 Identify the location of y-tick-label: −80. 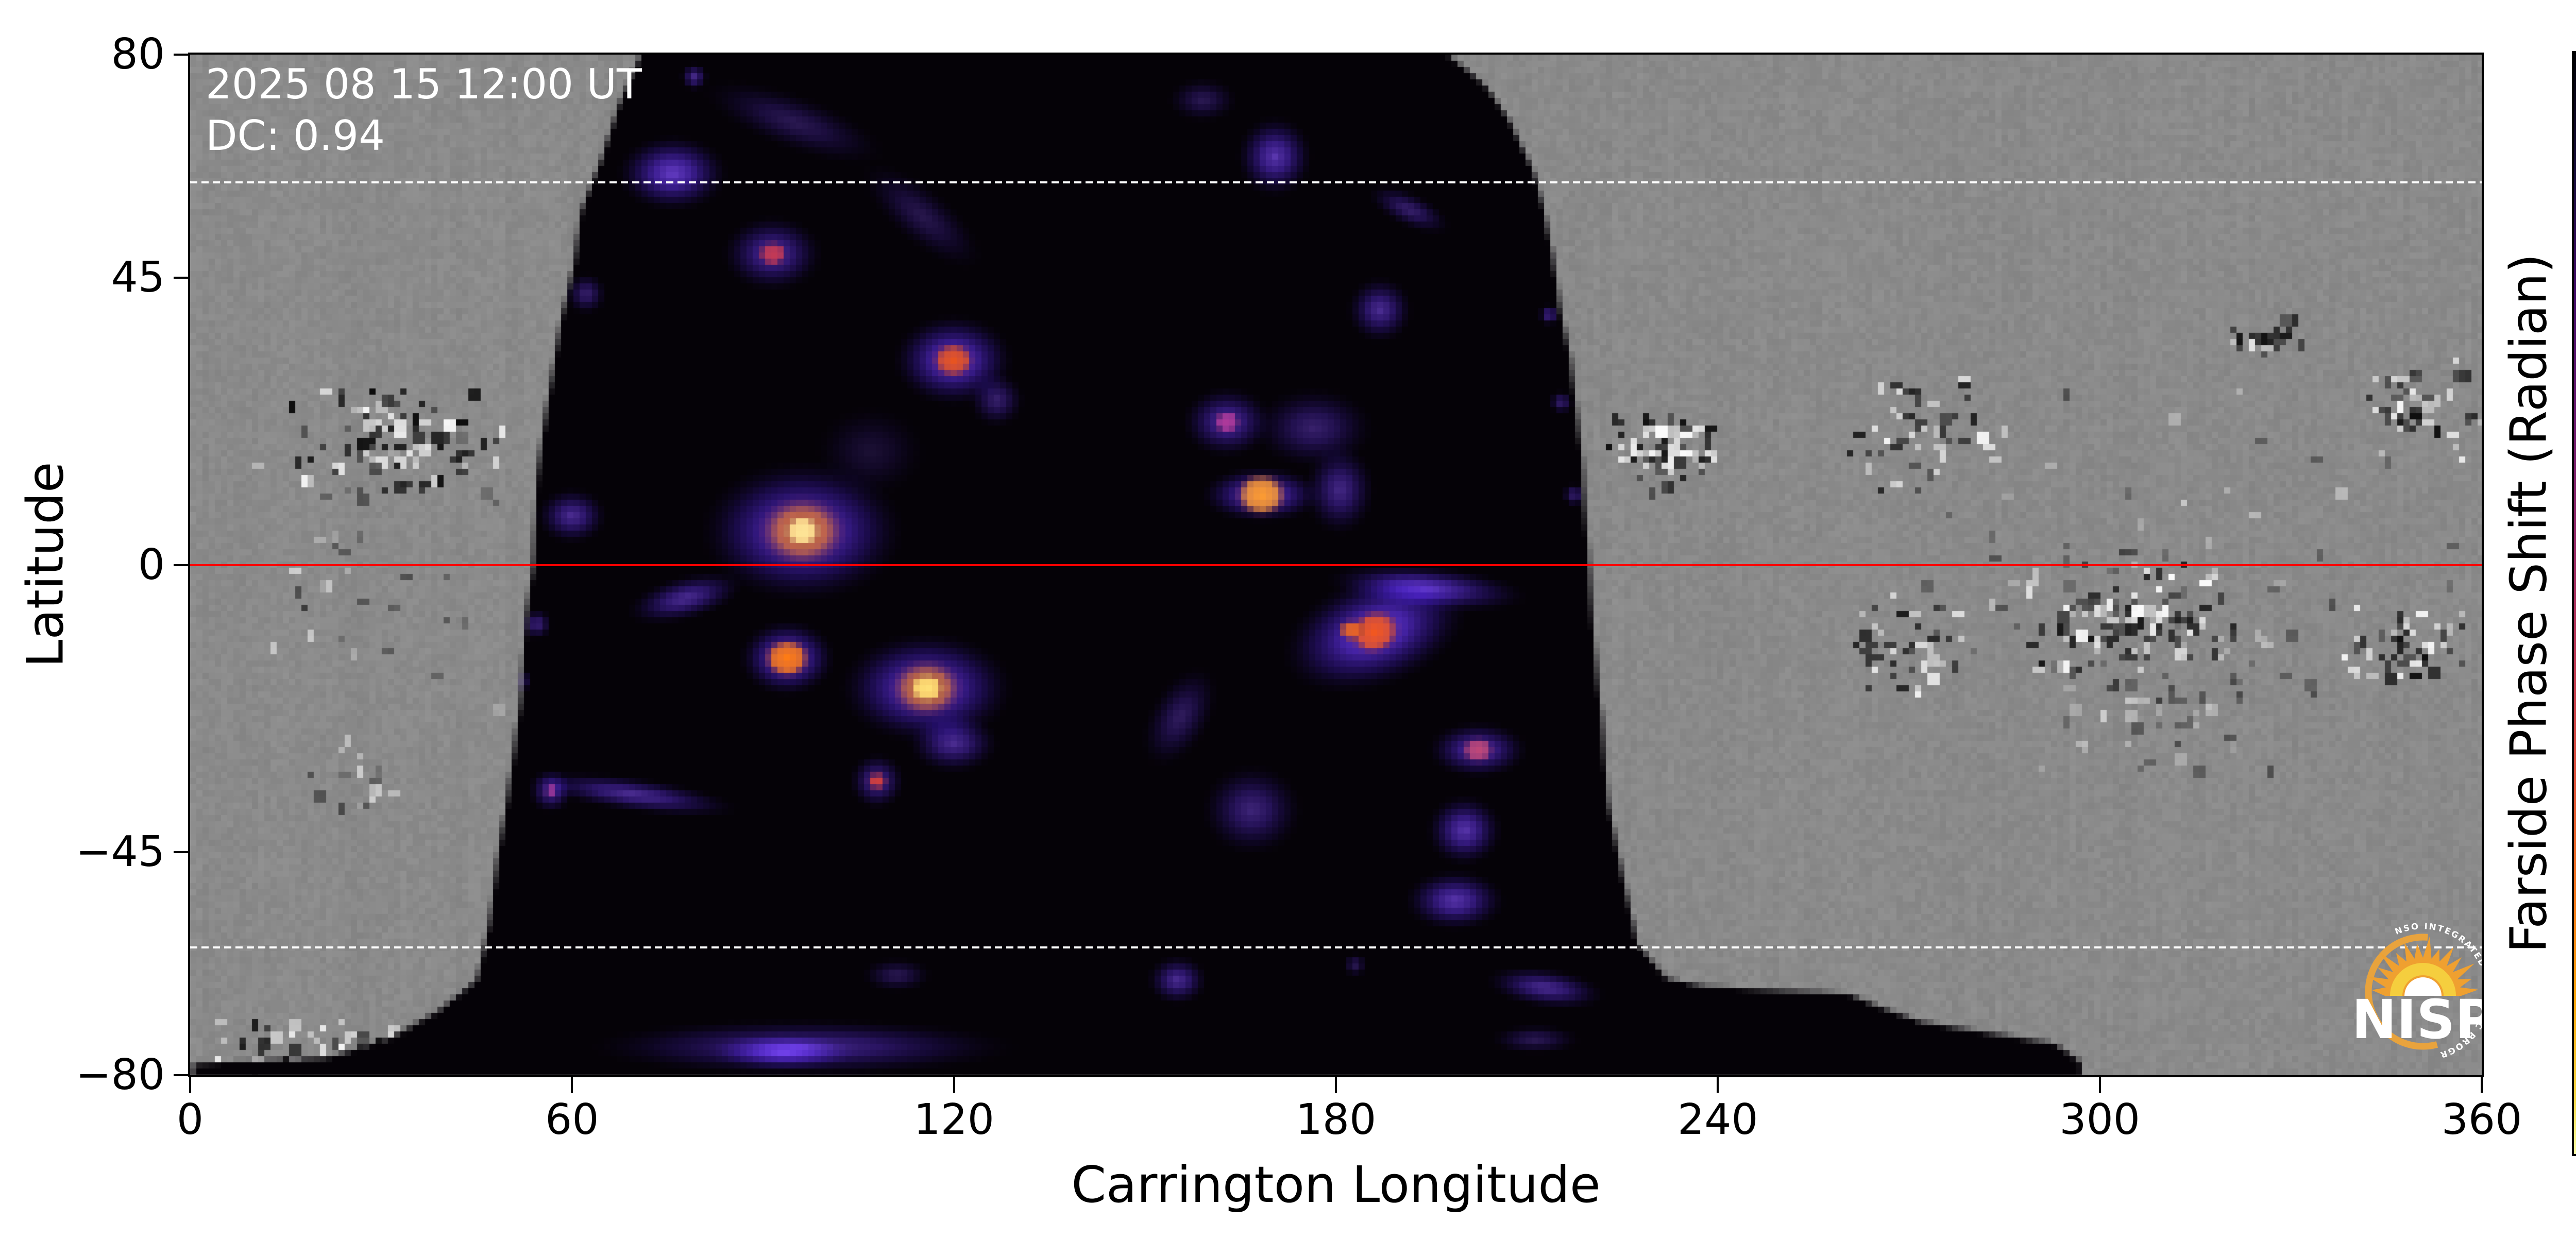
(120, 1074).